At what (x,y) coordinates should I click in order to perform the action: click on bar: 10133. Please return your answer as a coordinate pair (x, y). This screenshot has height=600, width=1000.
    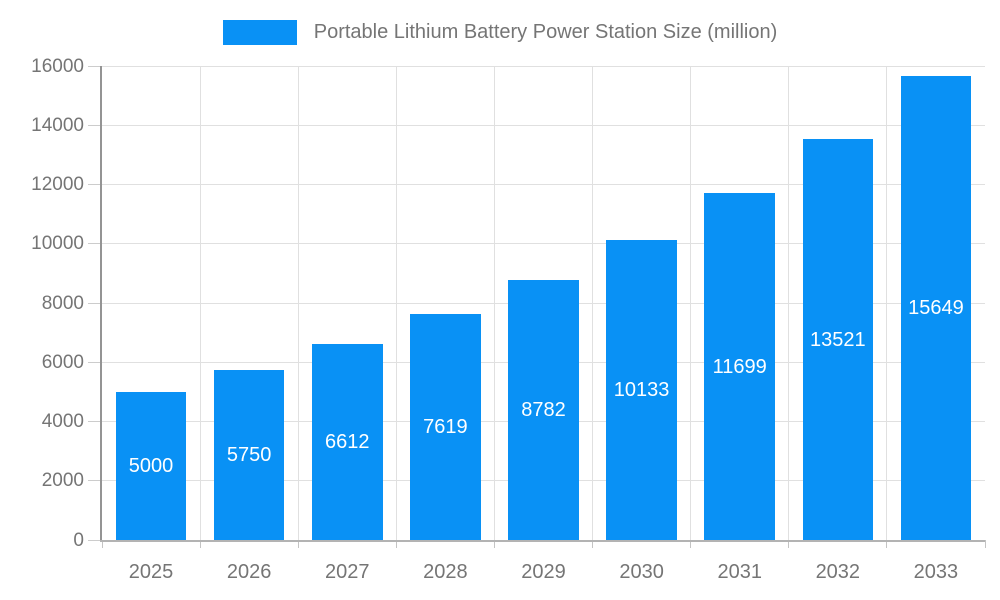
    Looking at the image, I should click on (641, 389).